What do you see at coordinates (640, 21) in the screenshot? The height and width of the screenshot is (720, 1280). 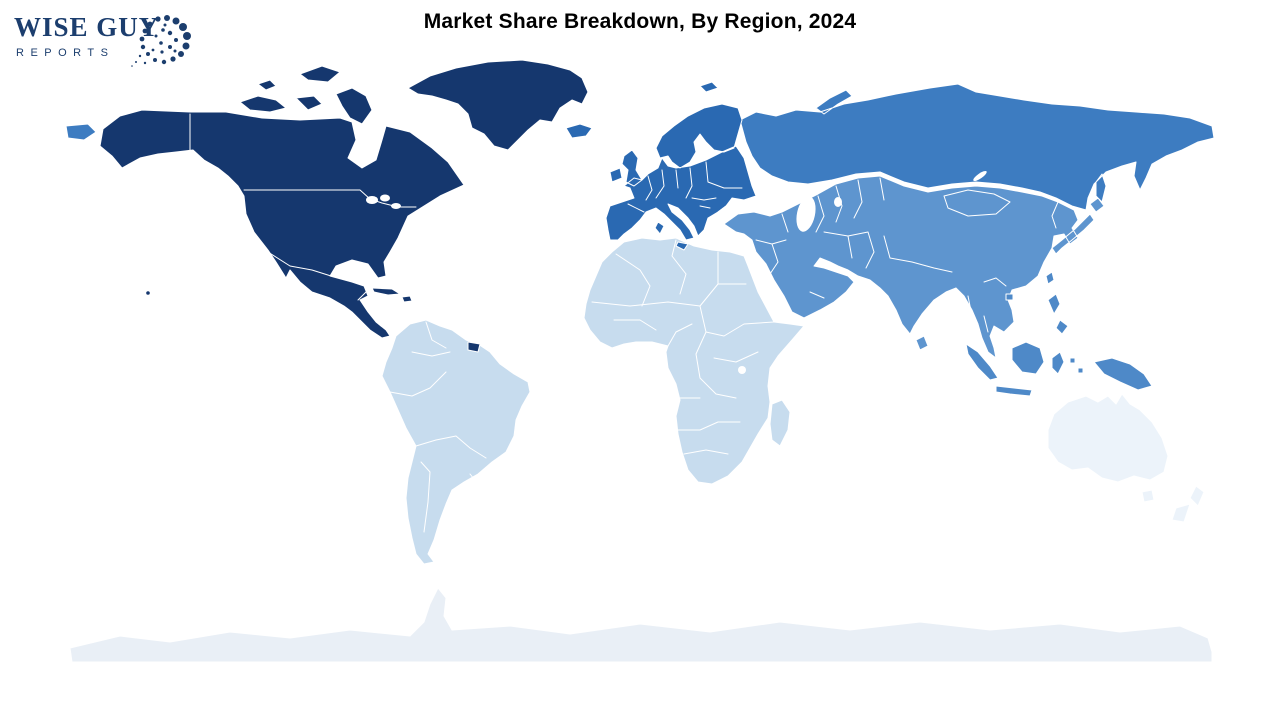 I see `page-title: Market Share Breakdown, By Region, 2024` at bounding box center [640, 21].